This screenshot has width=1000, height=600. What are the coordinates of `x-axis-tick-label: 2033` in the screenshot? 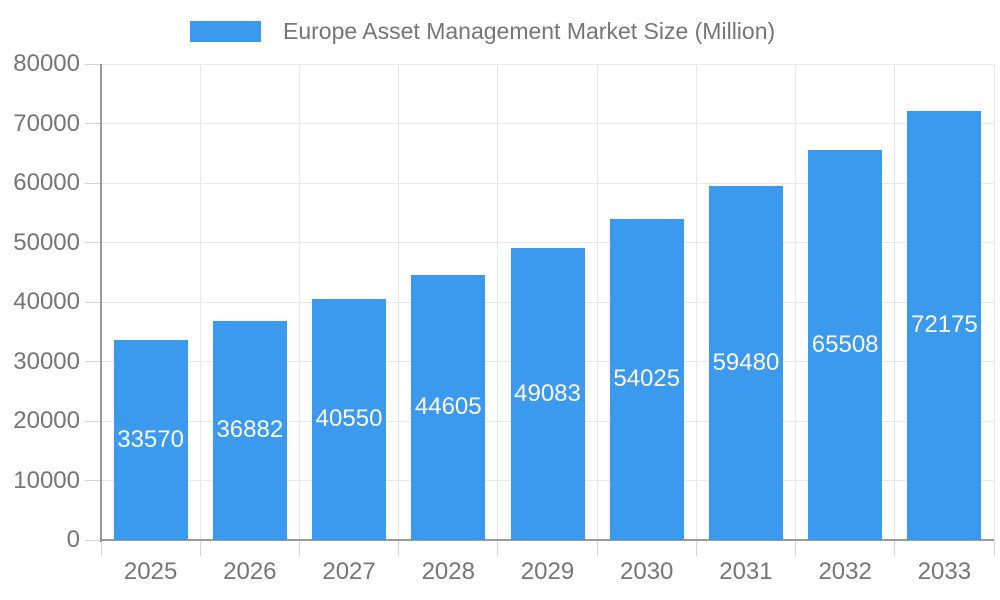 It's located at (944, 571).